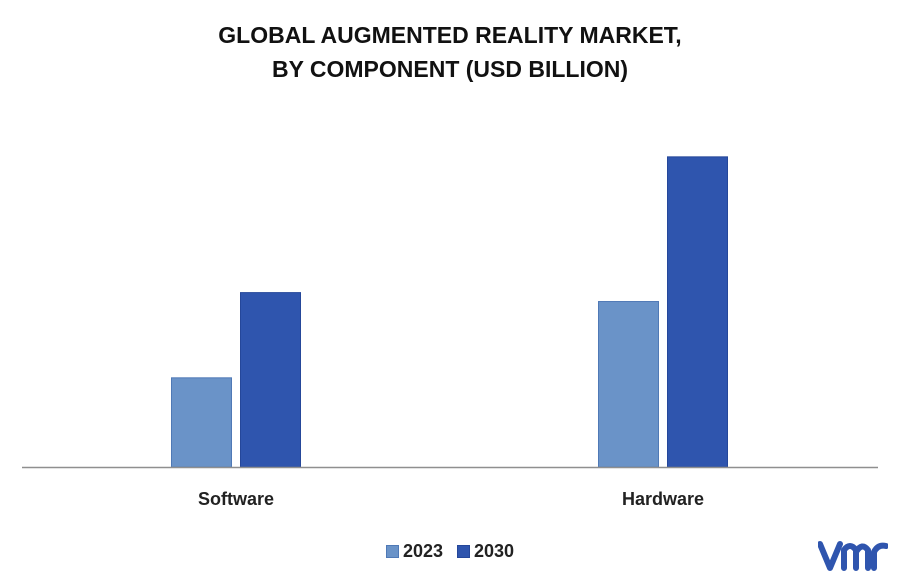 This screenshot has height=586, width=900. What do you see at coordinates (663, 499) in the screenshot?
I see `x-tick-label-hardware: Hardware` at bounding box center [663, 499].